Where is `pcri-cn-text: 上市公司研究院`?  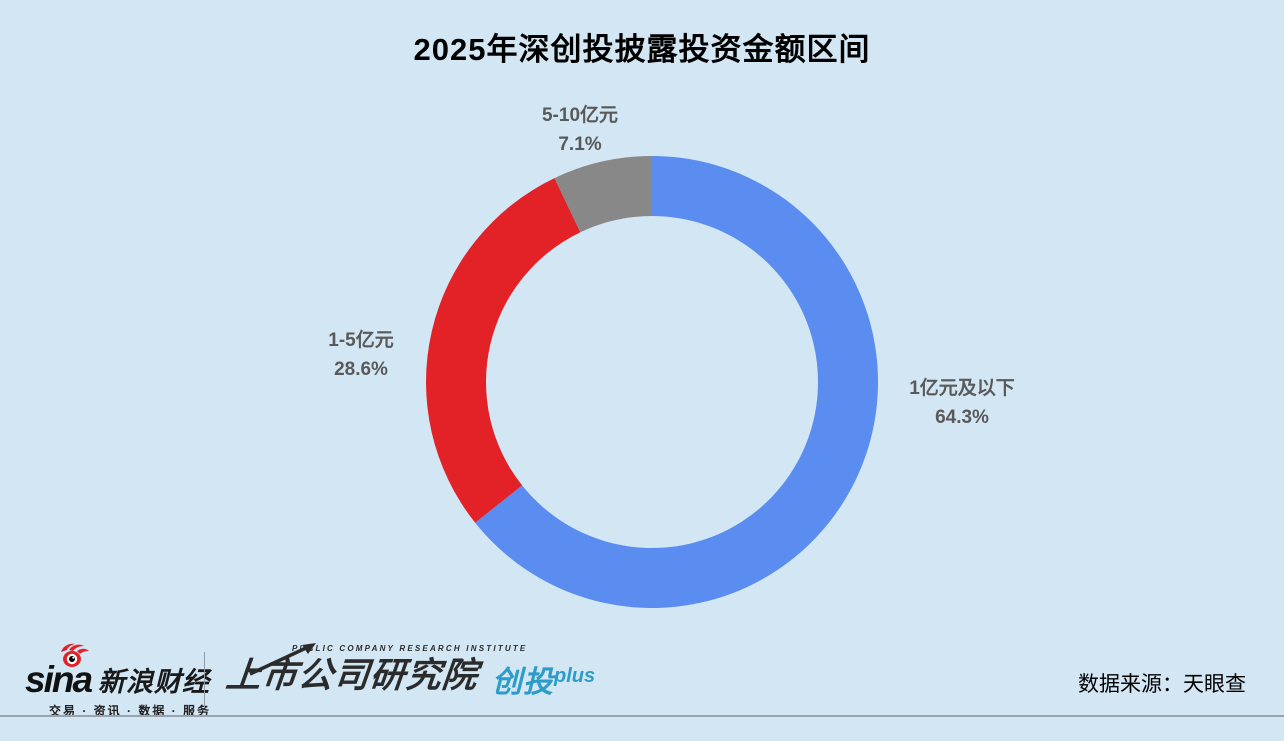
pcri-cn-text: 上市公司研究院 is located at coordinates (352, 675).